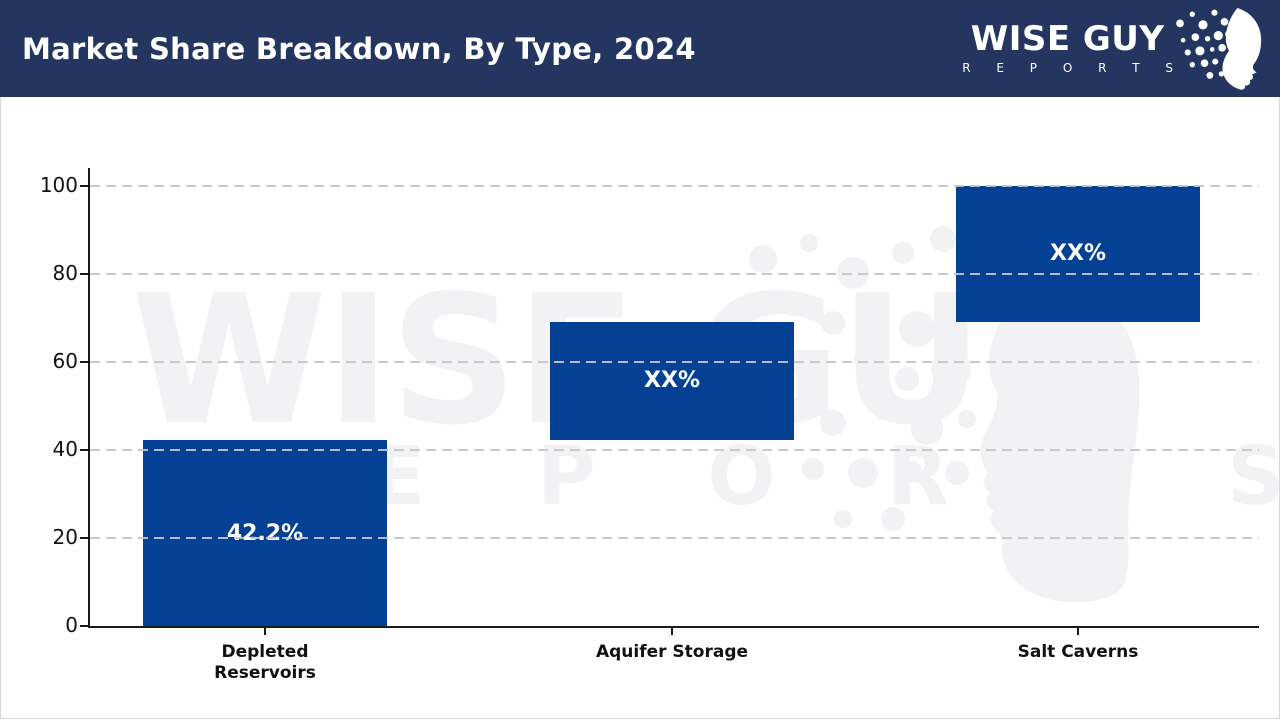  I want to click on bar-value-label-0: 42.2%, so click(265, 533).